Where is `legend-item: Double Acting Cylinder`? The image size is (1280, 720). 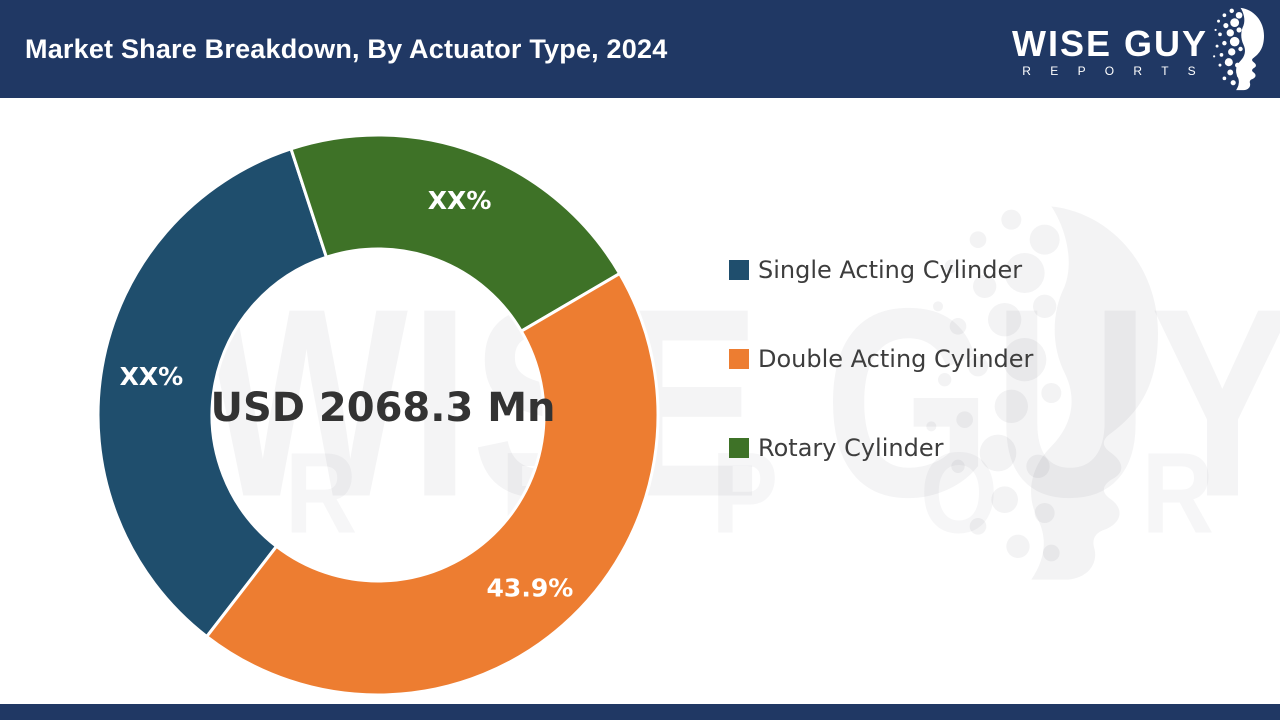
legend-item: Double Acting Cylinder is located at coordinates (881, 359).